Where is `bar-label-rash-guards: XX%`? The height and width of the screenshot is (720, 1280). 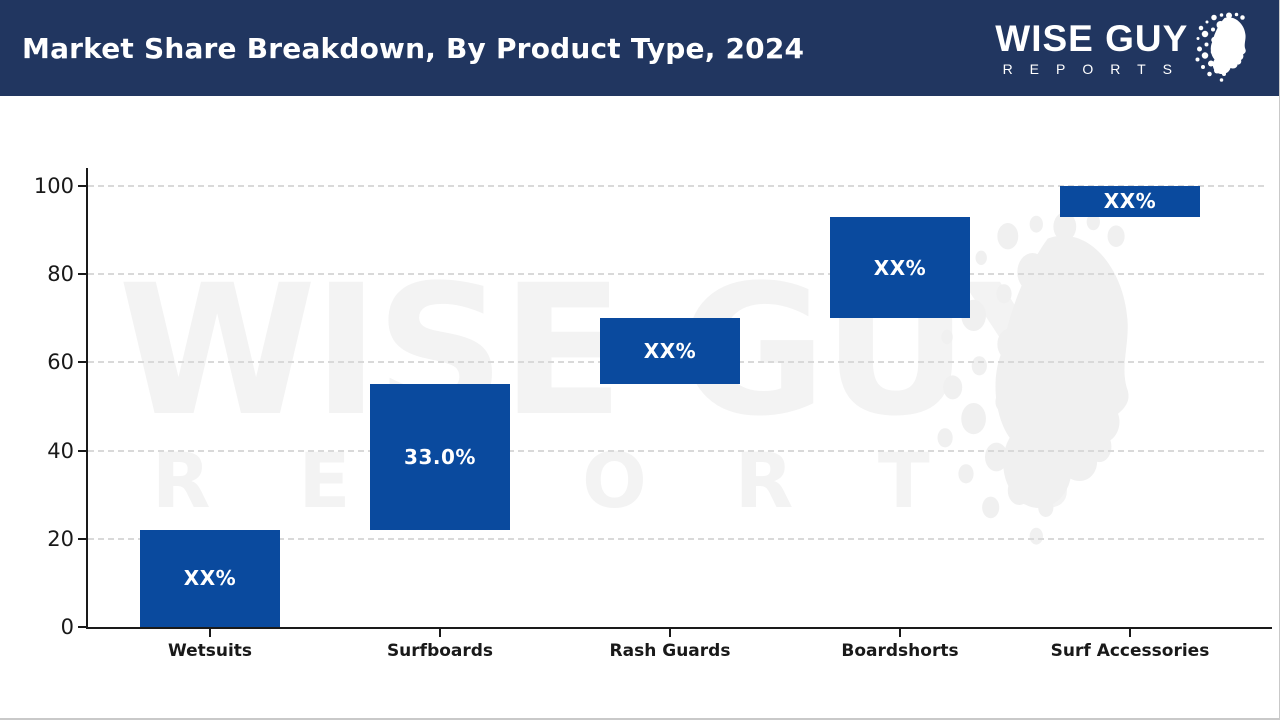
bar-label-rash-guards: XX% is located at coordinates (670, 351).